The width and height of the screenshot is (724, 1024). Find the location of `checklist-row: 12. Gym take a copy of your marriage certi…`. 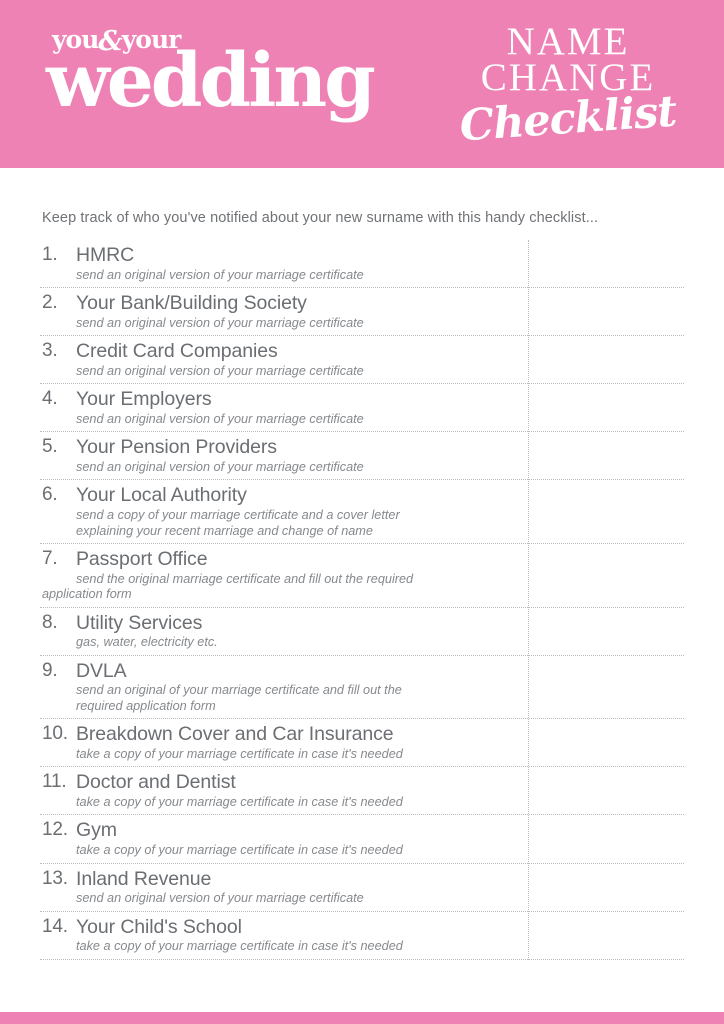

checklist-row: 12. Gym take a copy of your marriage certi… is located at coordinates (362, 839).